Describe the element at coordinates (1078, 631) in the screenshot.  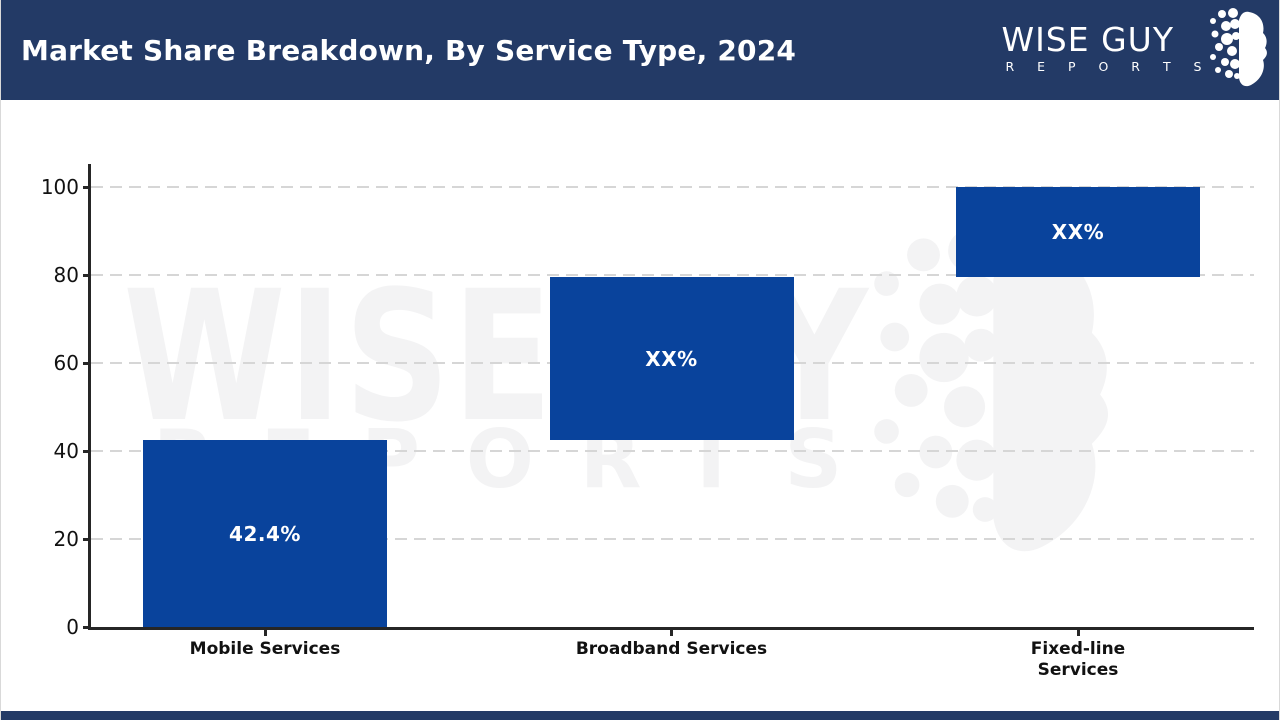
I see `x-tick-mark-fixed-line-services` at that location.